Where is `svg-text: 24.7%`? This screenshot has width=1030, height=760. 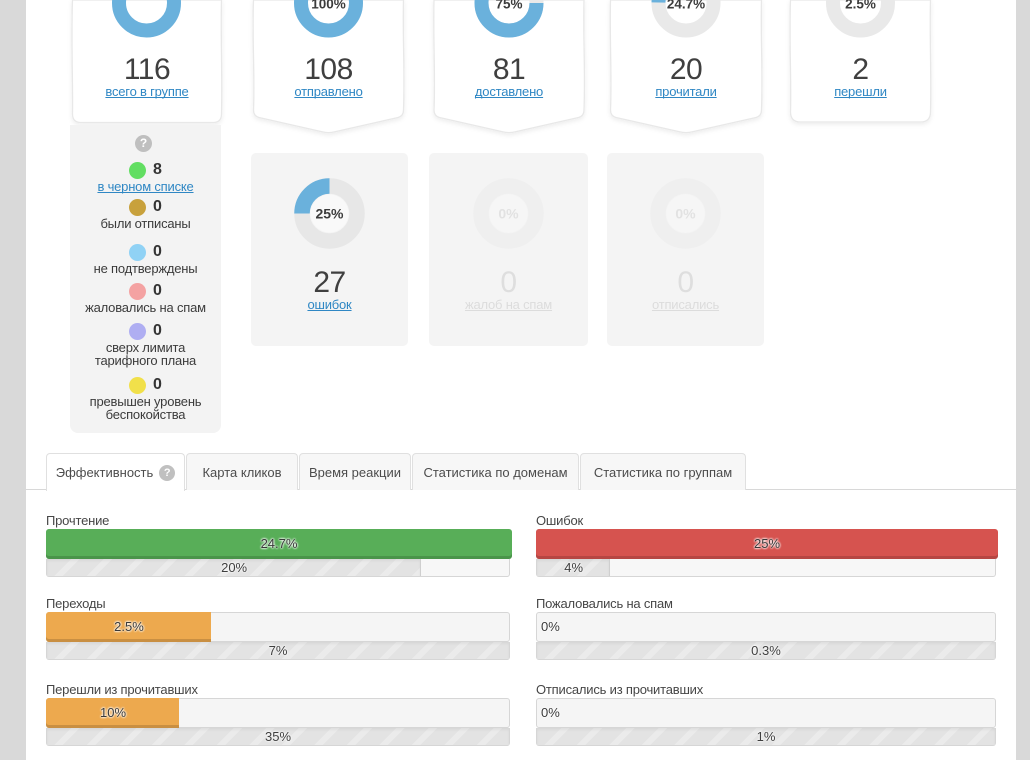
svg-text: 24.7% is located at coordinates (686, 6).